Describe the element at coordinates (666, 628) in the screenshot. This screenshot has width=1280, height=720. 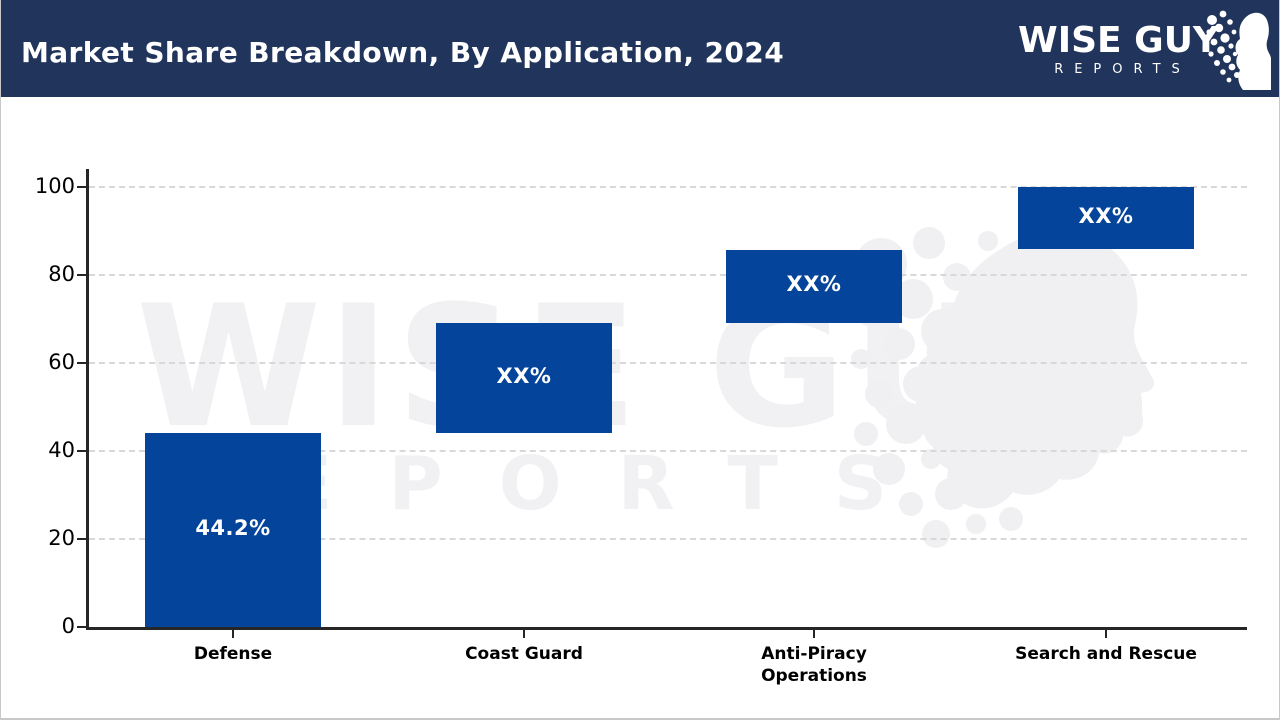
I see `x-axis-line` at that location.